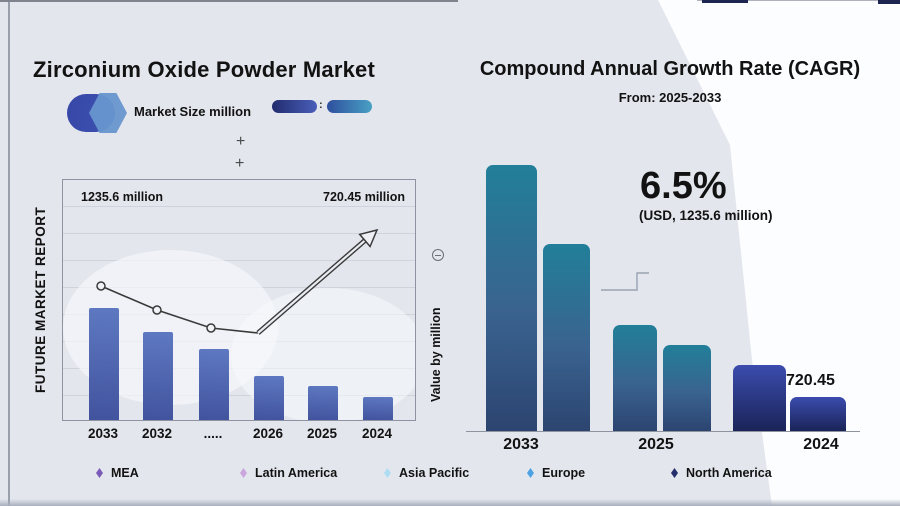 The width and height of the screenshot is (900, 506). I want to click on left-bar-2032, so click(158, 376).